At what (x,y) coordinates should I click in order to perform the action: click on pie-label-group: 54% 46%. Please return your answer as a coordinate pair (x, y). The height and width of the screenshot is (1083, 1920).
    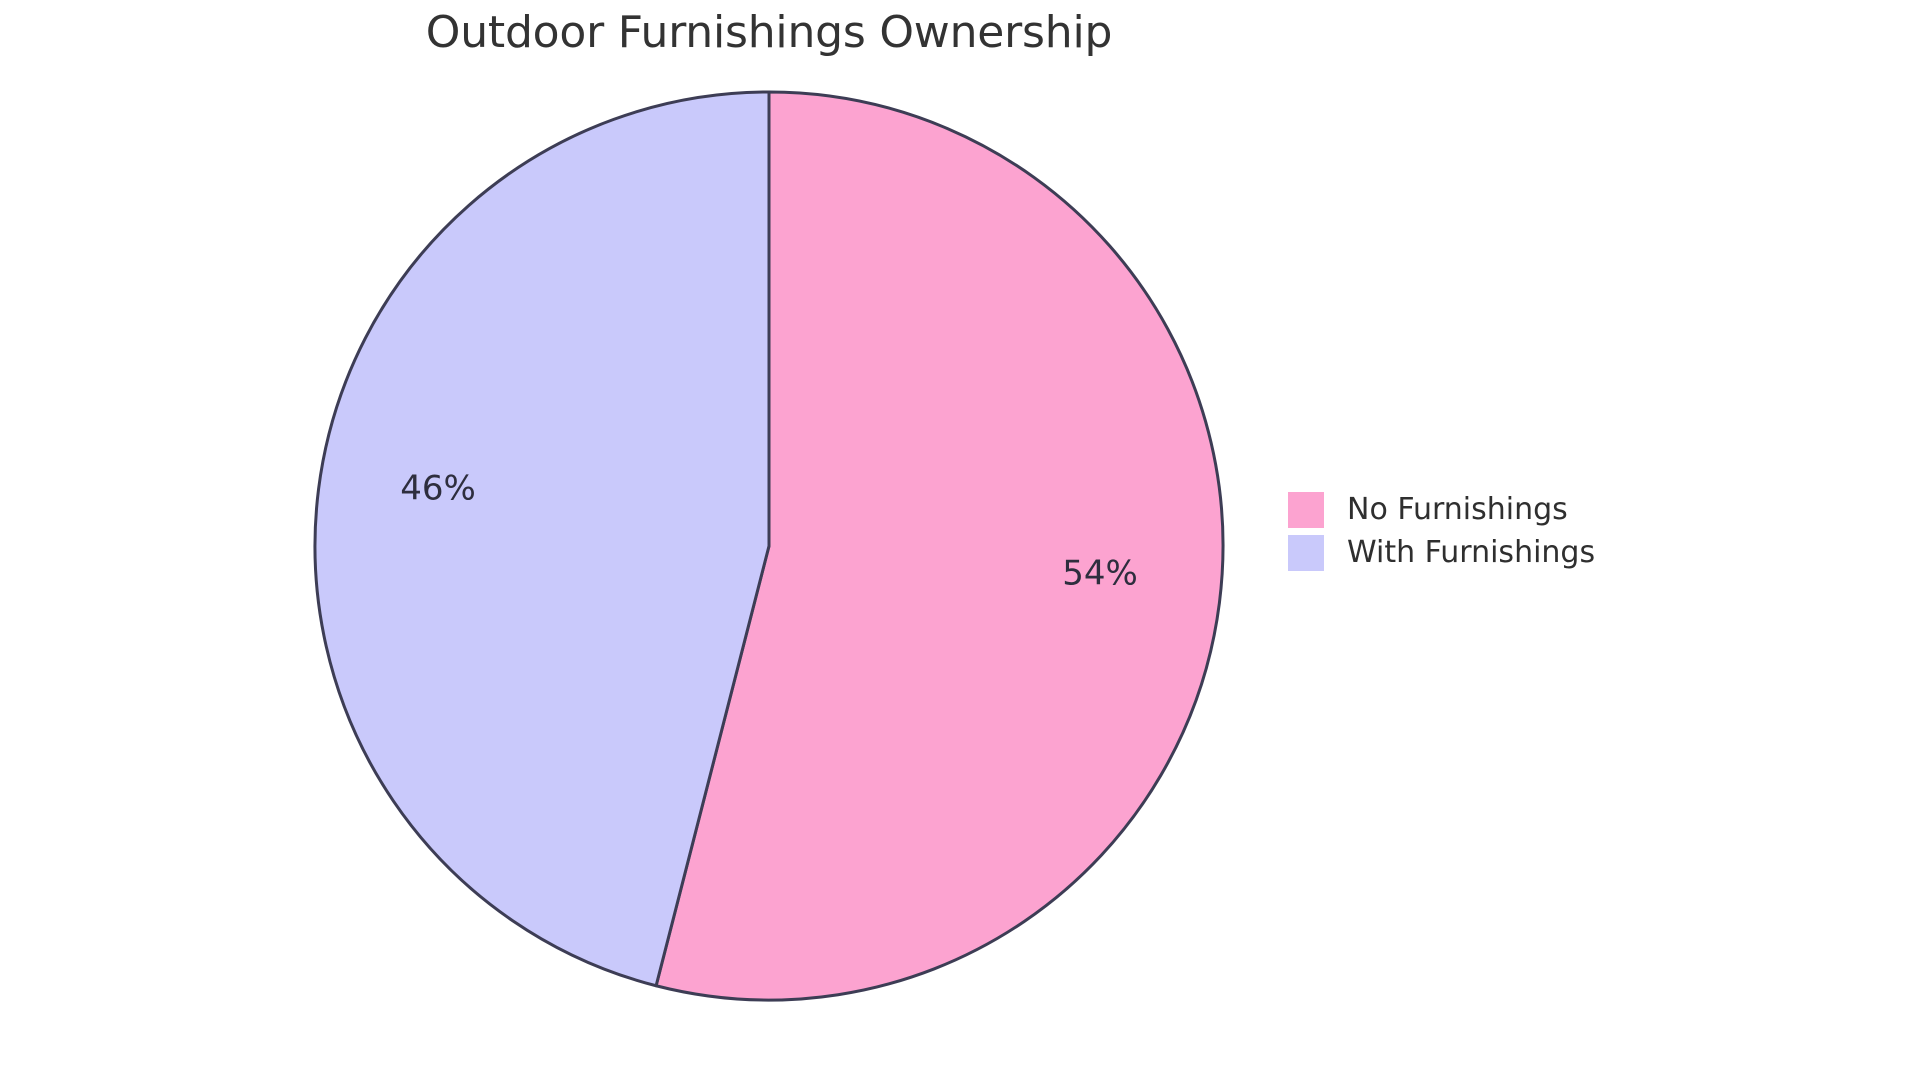
    Looking at the image, I should click on (769, 531).